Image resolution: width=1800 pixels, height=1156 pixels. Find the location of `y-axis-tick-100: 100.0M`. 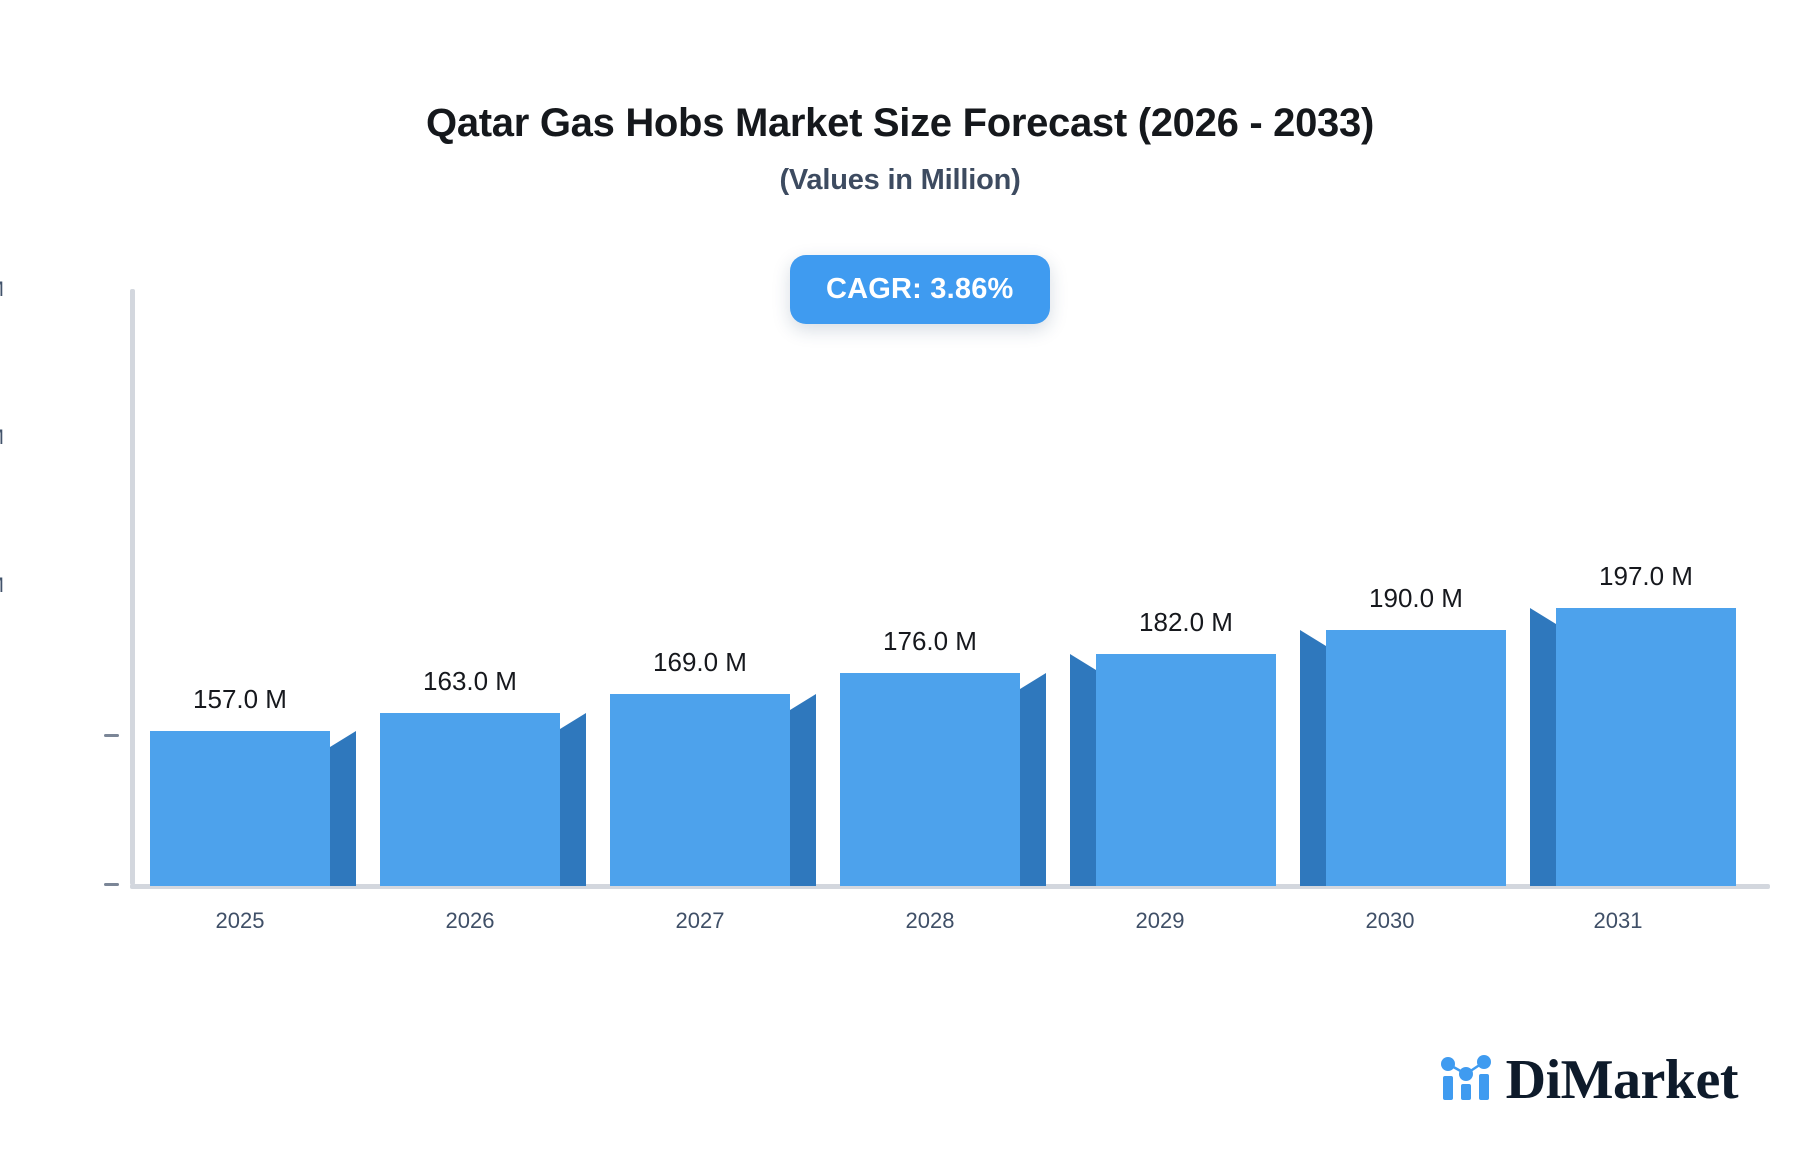

y-axis-tick-100: 100.0M is located at coordinates (61, 585).